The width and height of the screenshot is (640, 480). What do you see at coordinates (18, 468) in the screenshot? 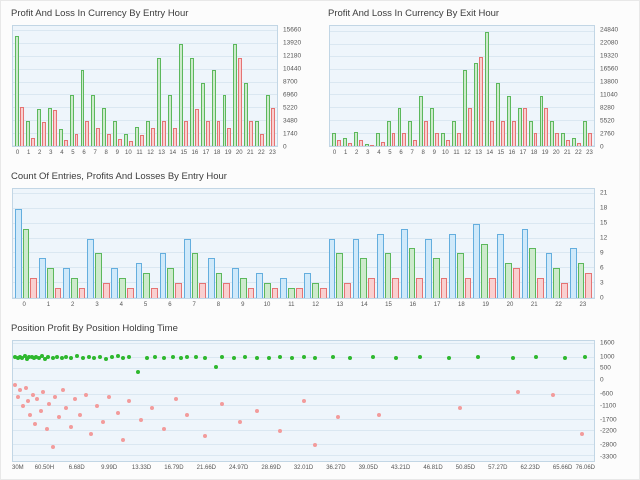
I see `x-axis-label: 30M` at bounding box center [18, 468].